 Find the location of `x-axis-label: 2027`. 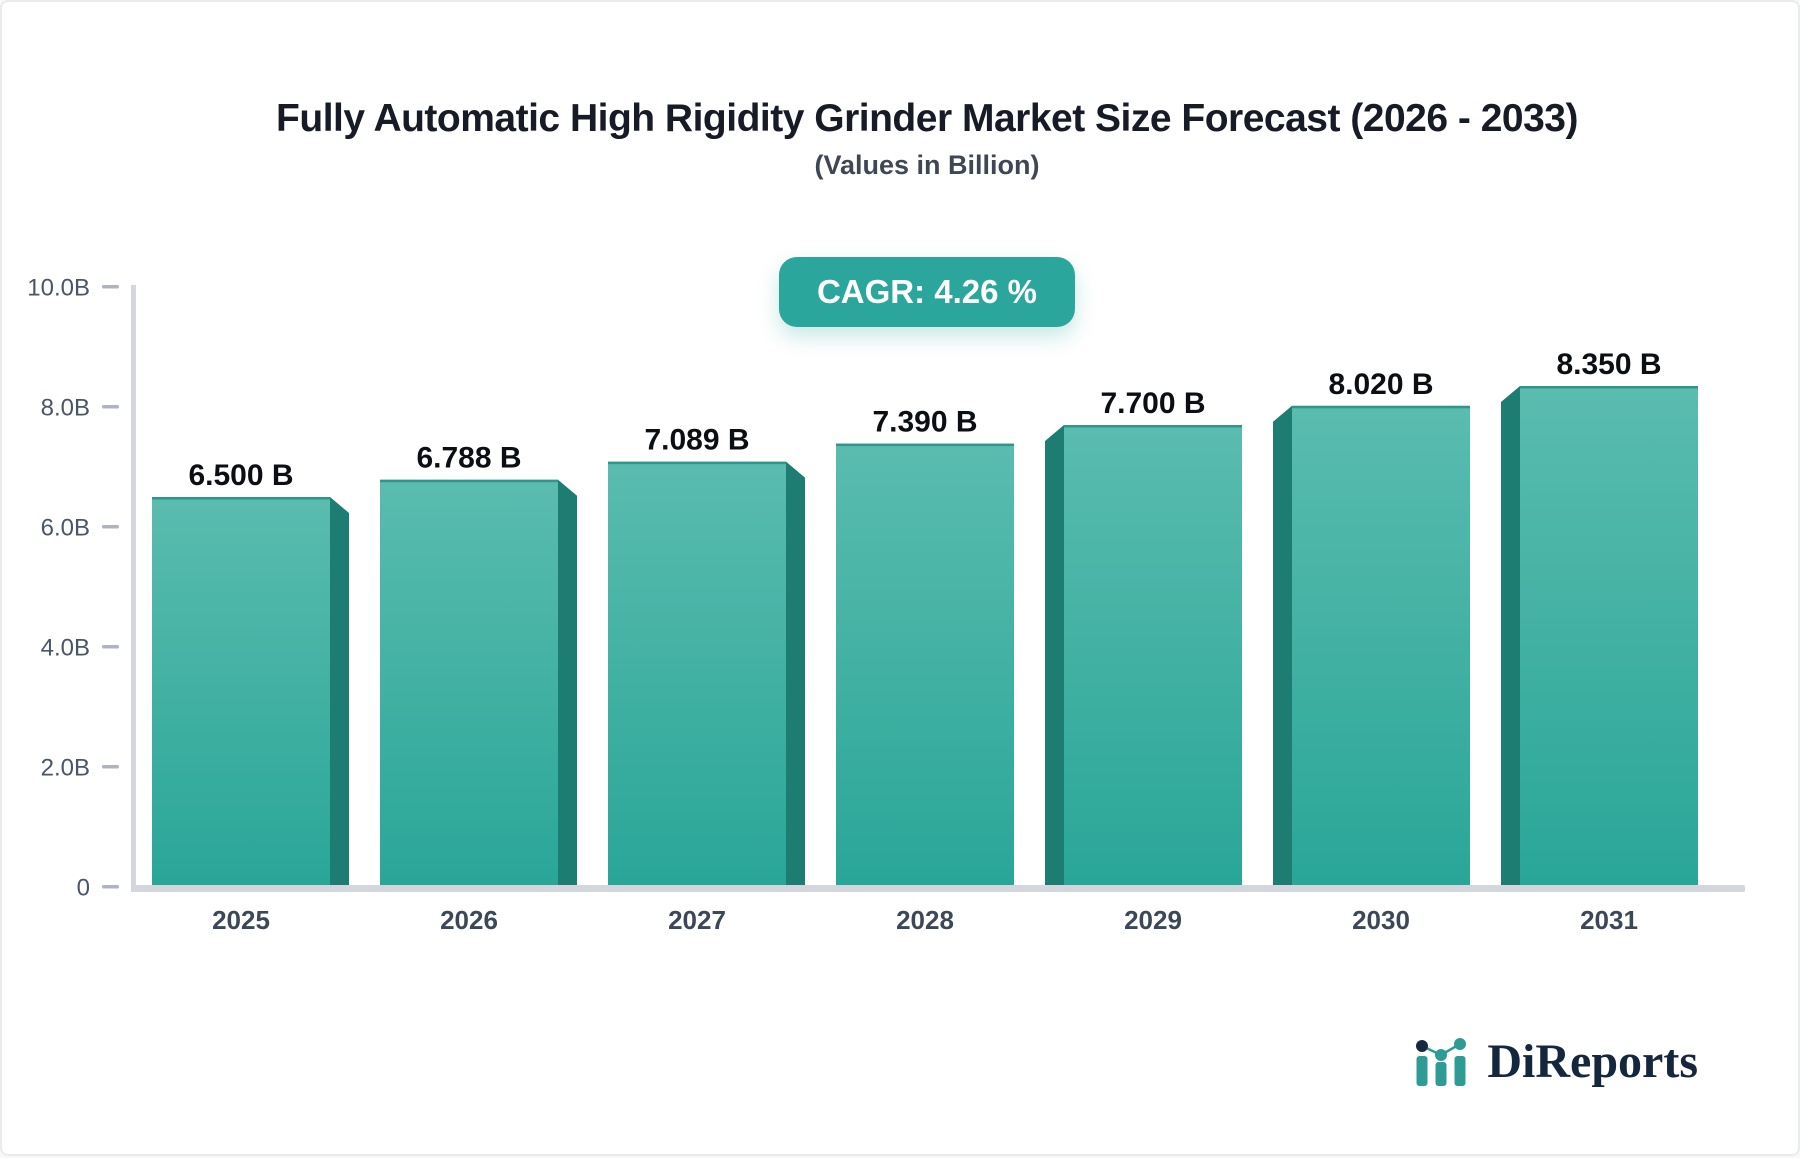

x-axis-label: 2027 is located at coordinates (697, 920).